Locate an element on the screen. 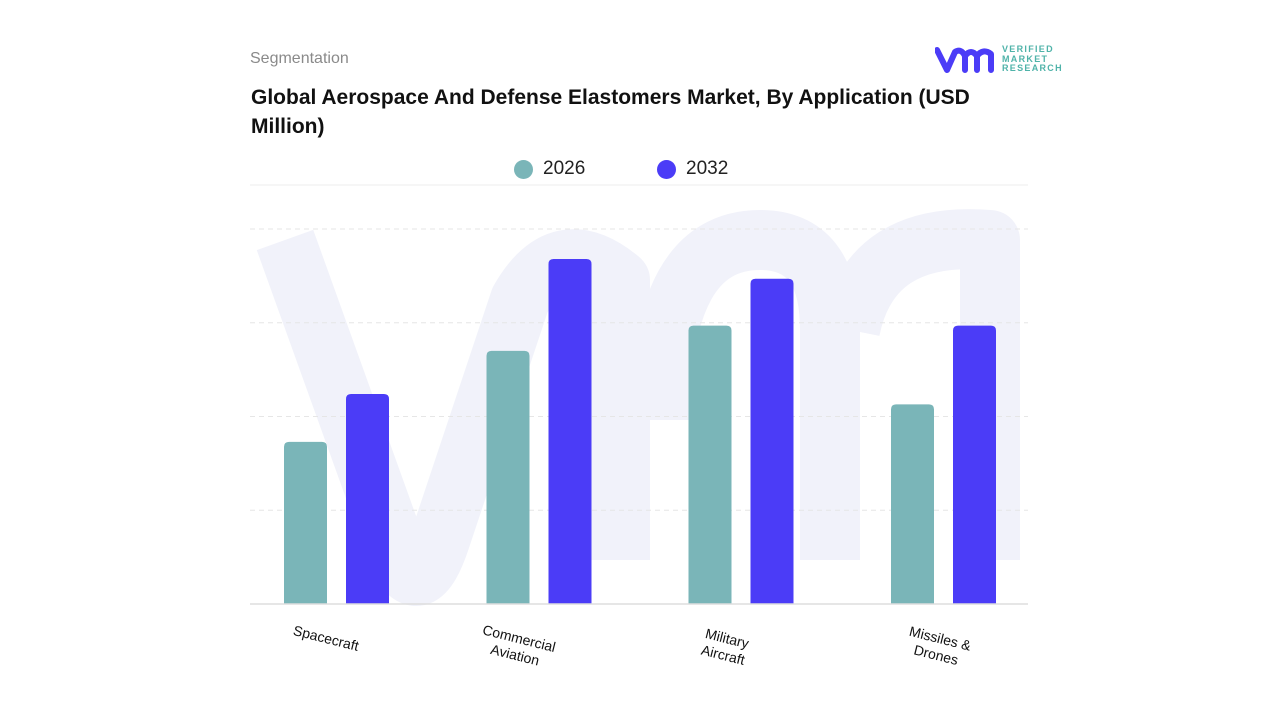  bar-2026-commercial-aviation is located at coordinates (508, 477).